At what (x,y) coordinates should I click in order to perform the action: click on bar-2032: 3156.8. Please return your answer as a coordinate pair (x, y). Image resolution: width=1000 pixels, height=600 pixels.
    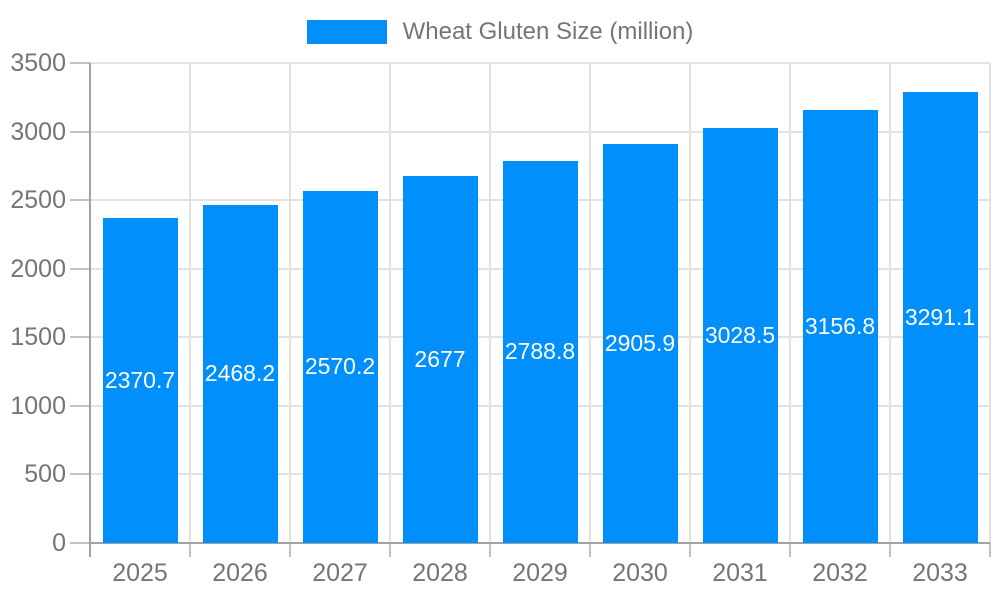
    Looking at the image, I should click on (840, 326).